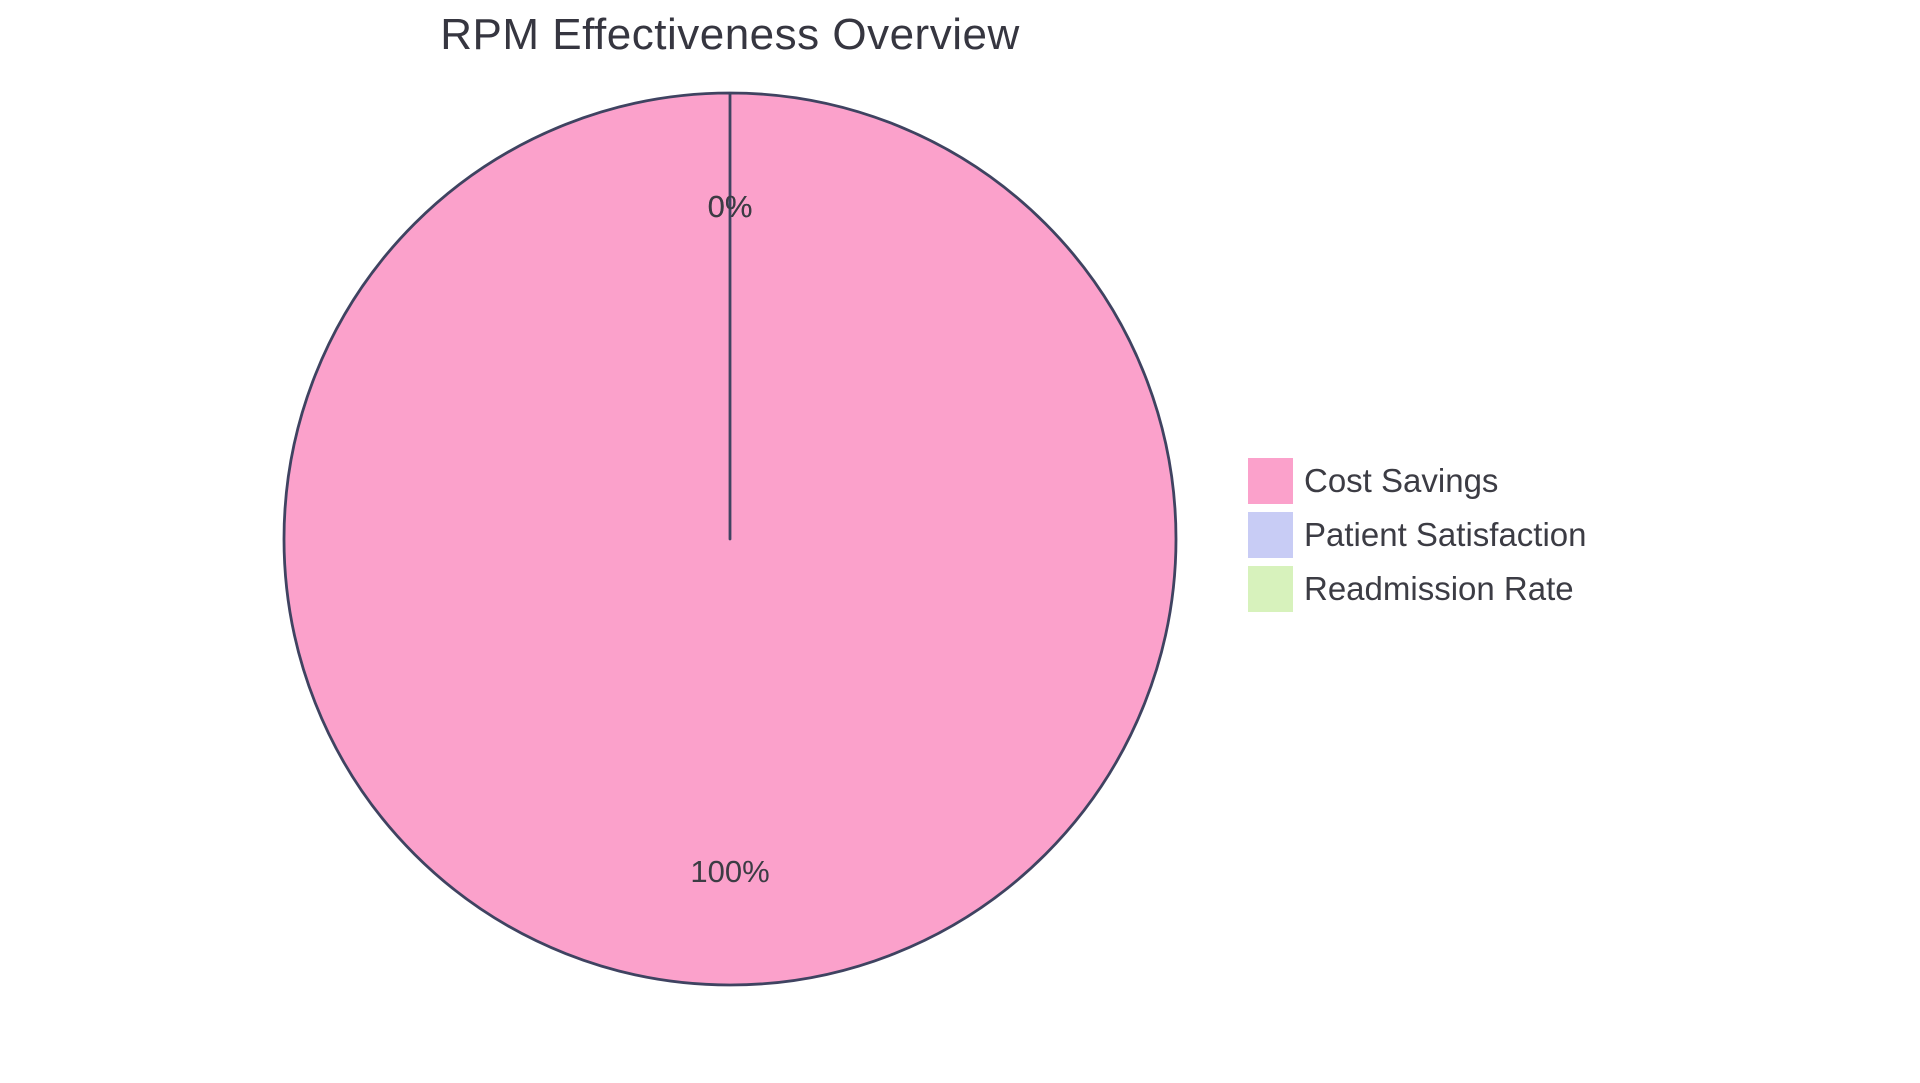  I want to click on legend-label: Cost Savings, so click(1401, 480).